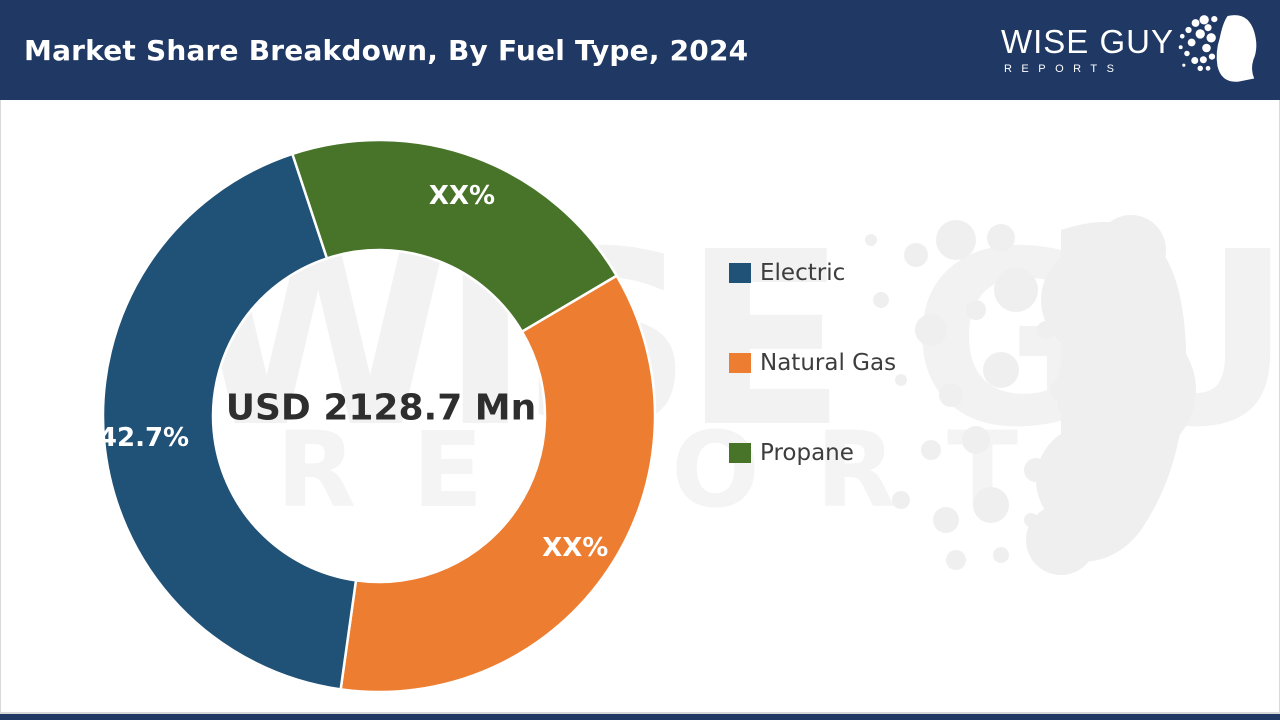  Describe the element at coordinates (740, 362) in the screenshot. I see `legend-swatch-natural-gas` at that location.